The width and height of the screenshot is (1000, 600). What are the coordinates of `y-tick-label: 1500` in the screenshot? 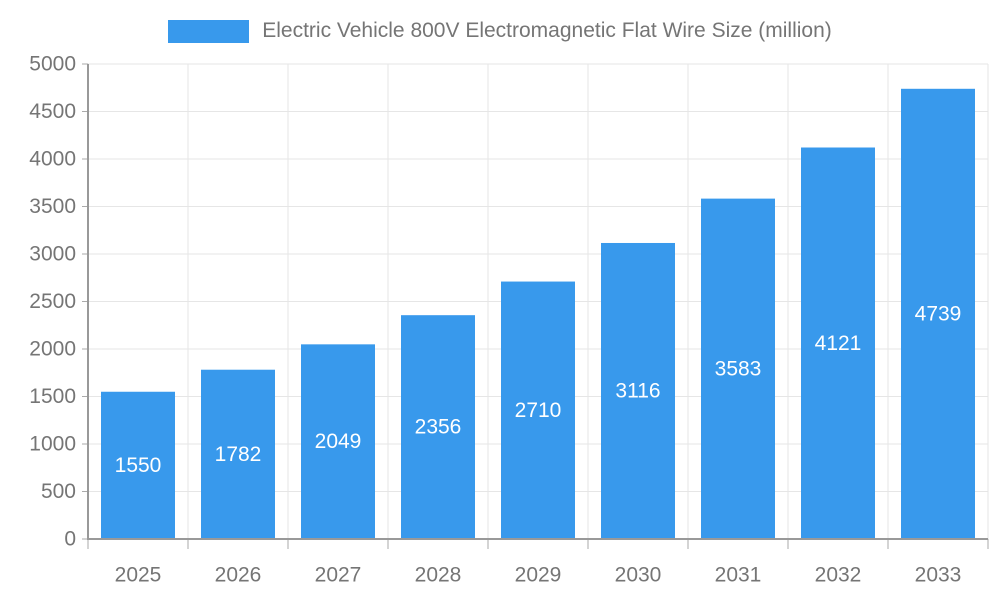 It's located at (52, 396).